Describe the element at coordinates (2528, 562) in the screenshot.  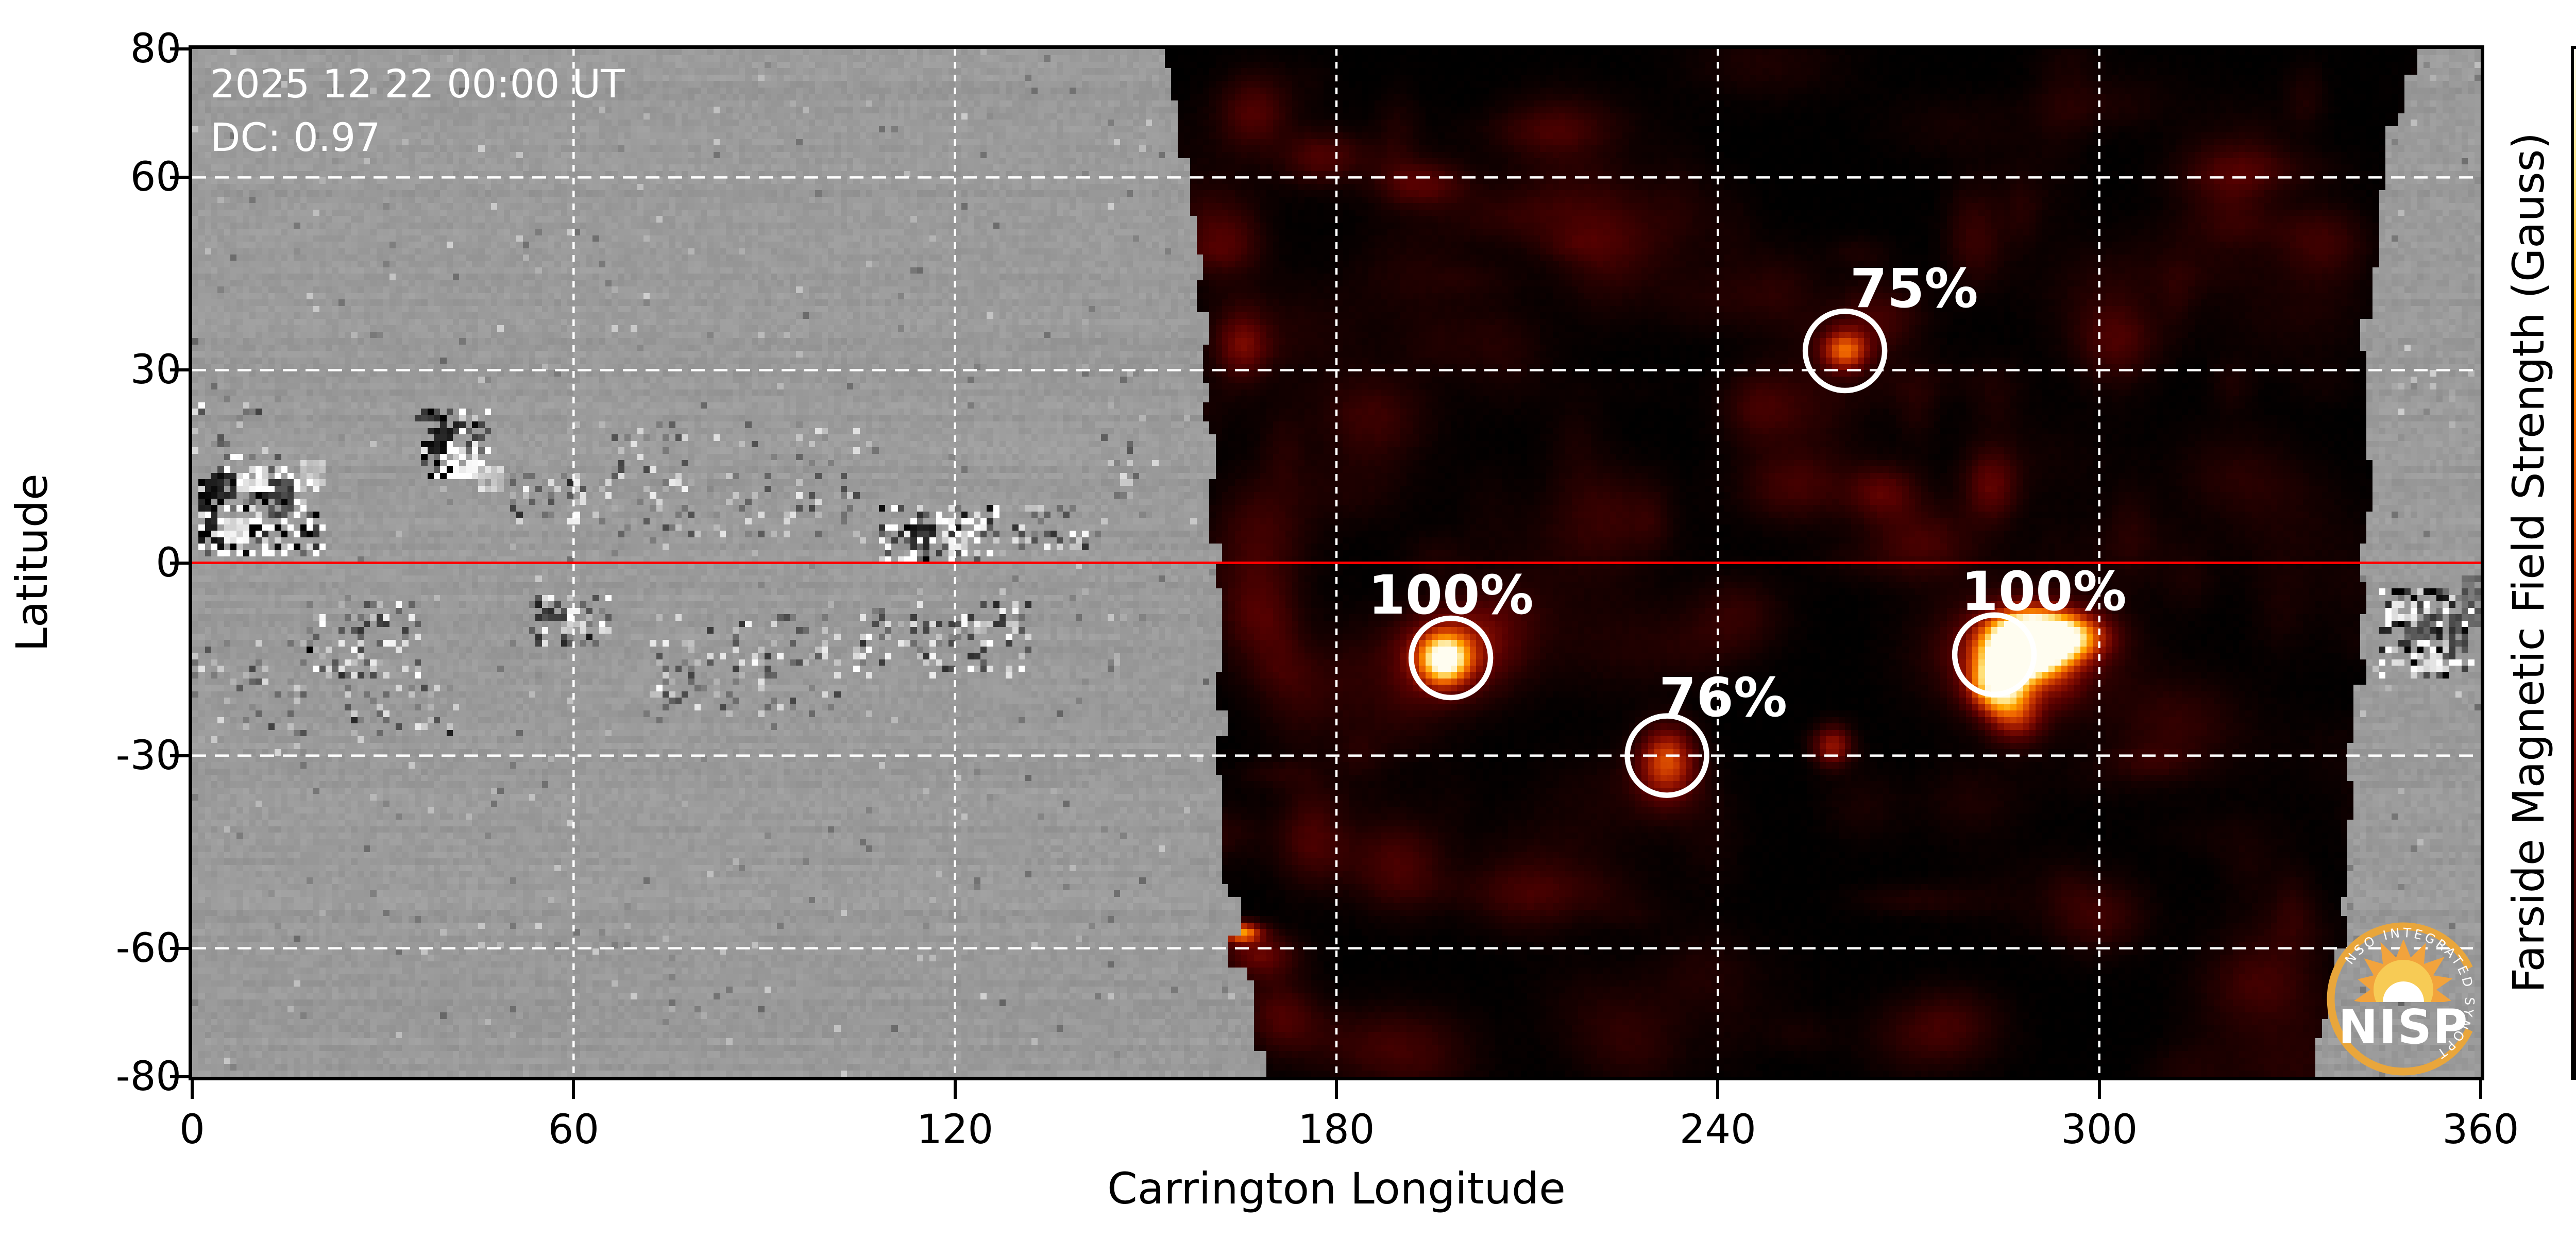
I see `farside-colorbar-title: Farside Magnetic Field Strength (Gauss)` at that location.